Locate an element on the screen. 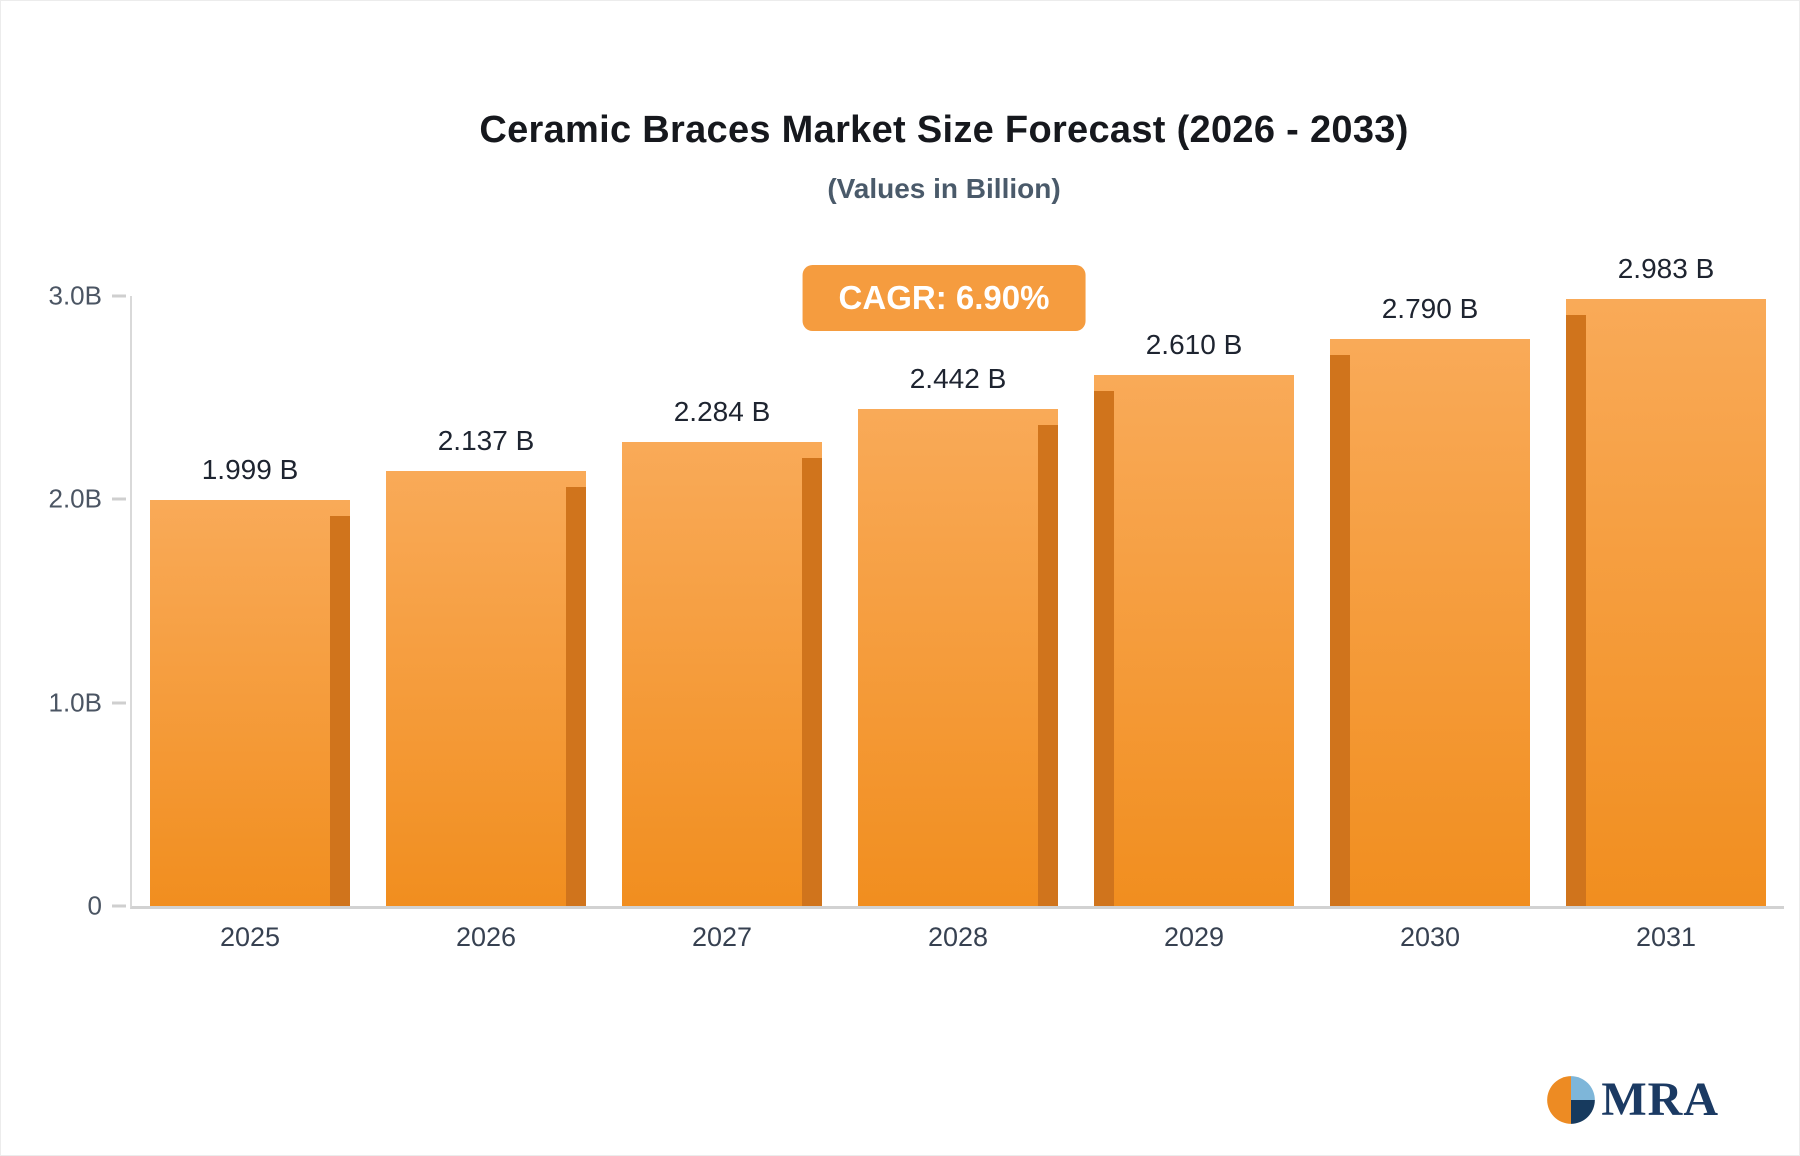 This screenshot has width=1800, height=1156. bar-value-label: 2.442 B is located at coordinates (958, 378).